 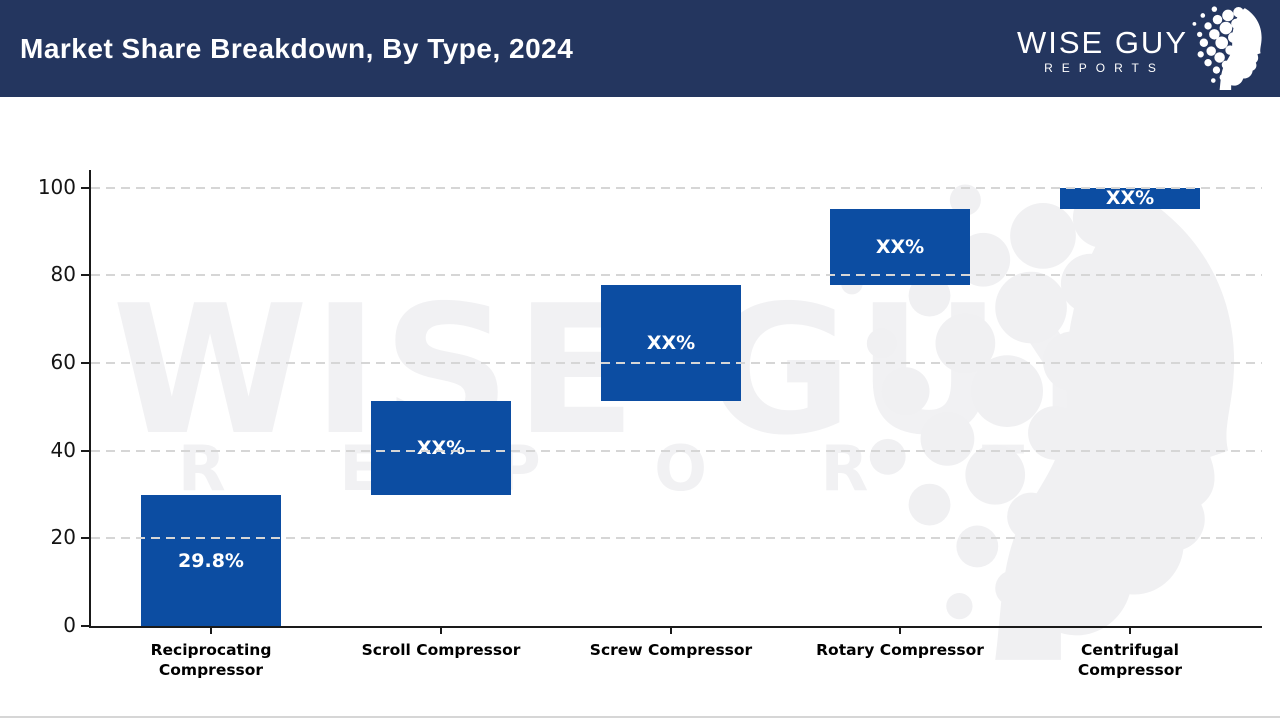 I want to click on y-tick-label-40: 40, so click(x=63, y=449).